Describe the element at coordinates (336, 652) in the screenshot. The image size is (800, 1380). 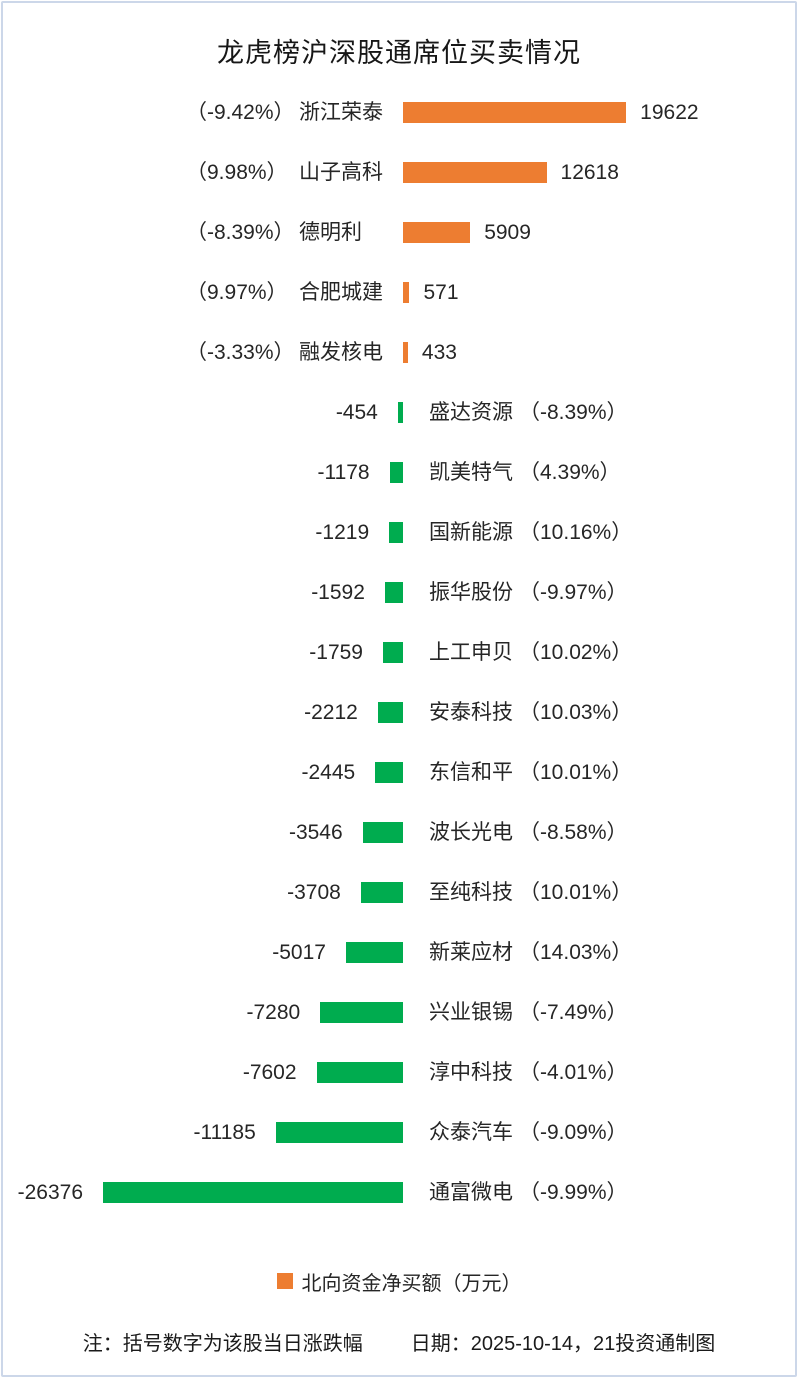
I see `value-label: -1759` at that location.